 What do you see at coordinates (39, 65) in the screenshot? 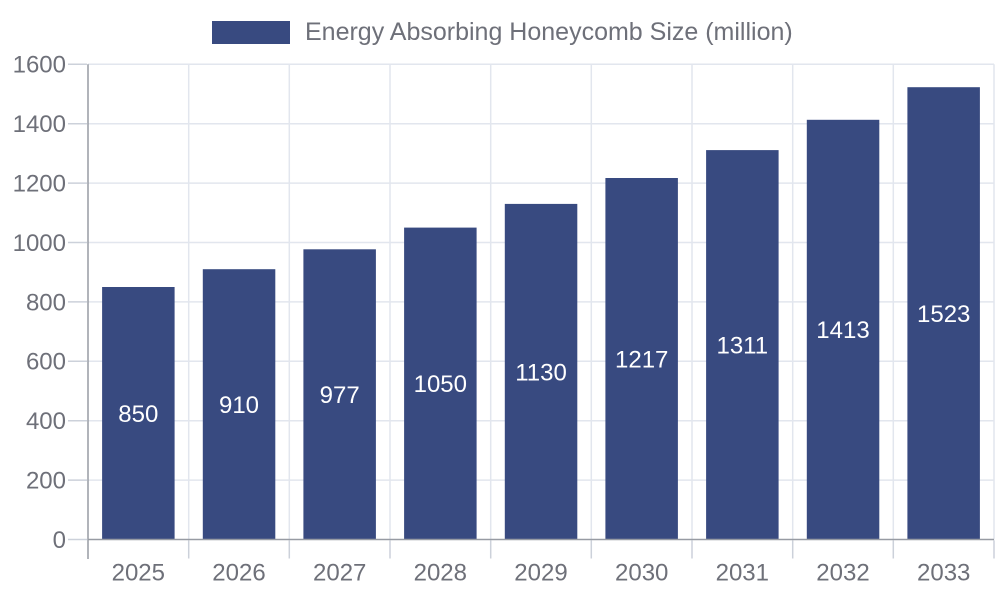
I see `svg-text: 1600` at bounding box center [39, 65].